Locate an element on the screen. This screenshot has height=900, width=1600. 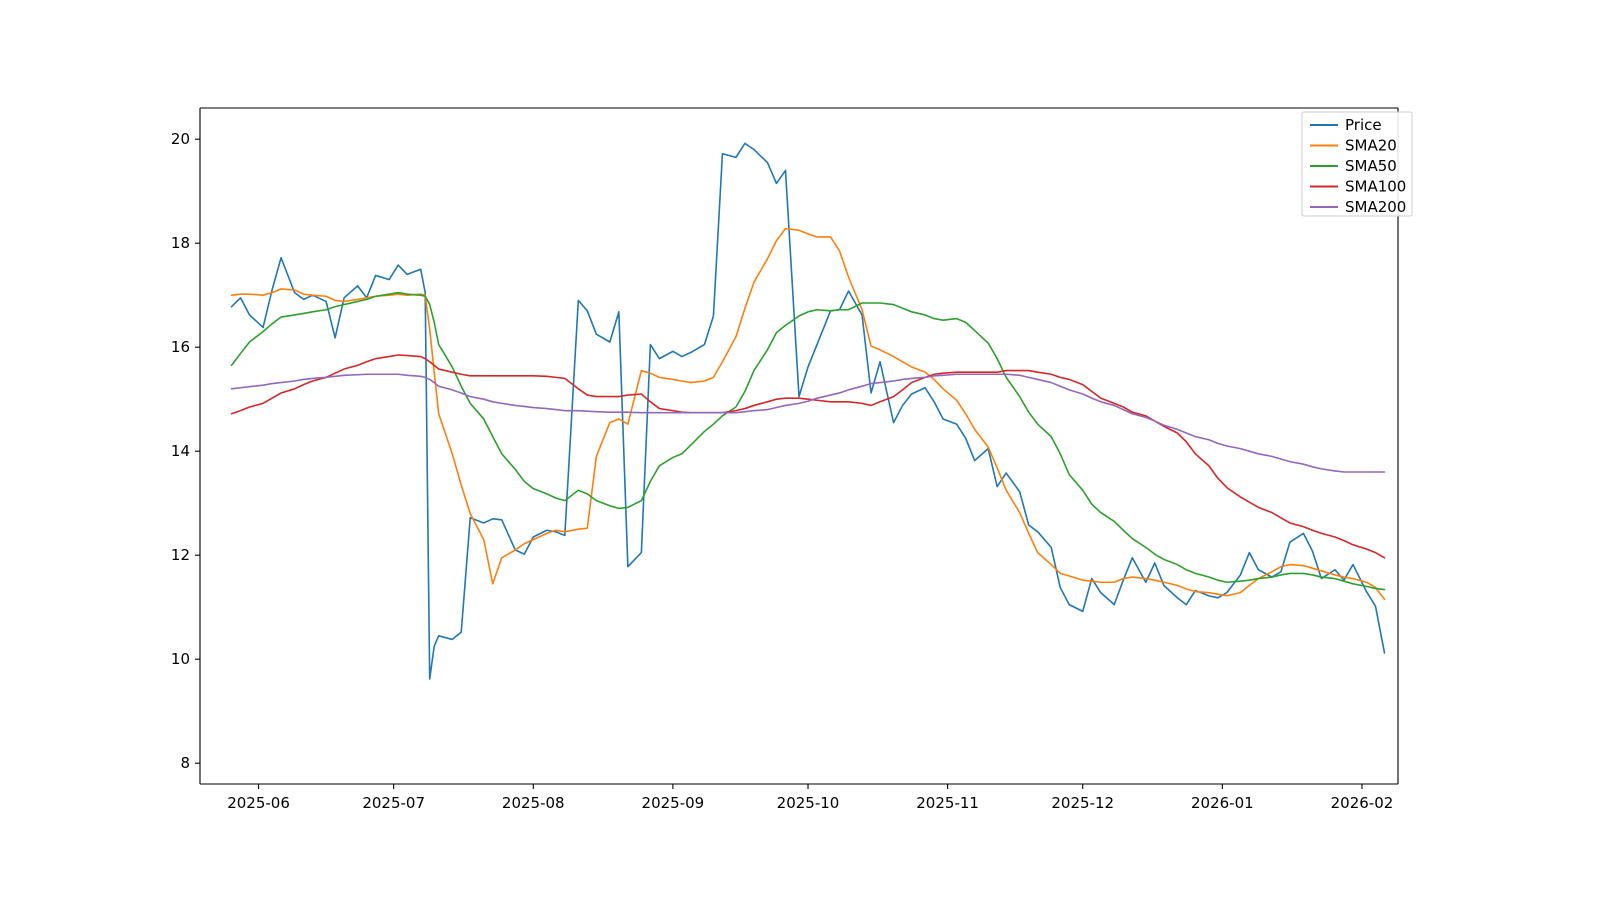
legend-label-sma100: SMA100 is located at coordinates (1375, 187).